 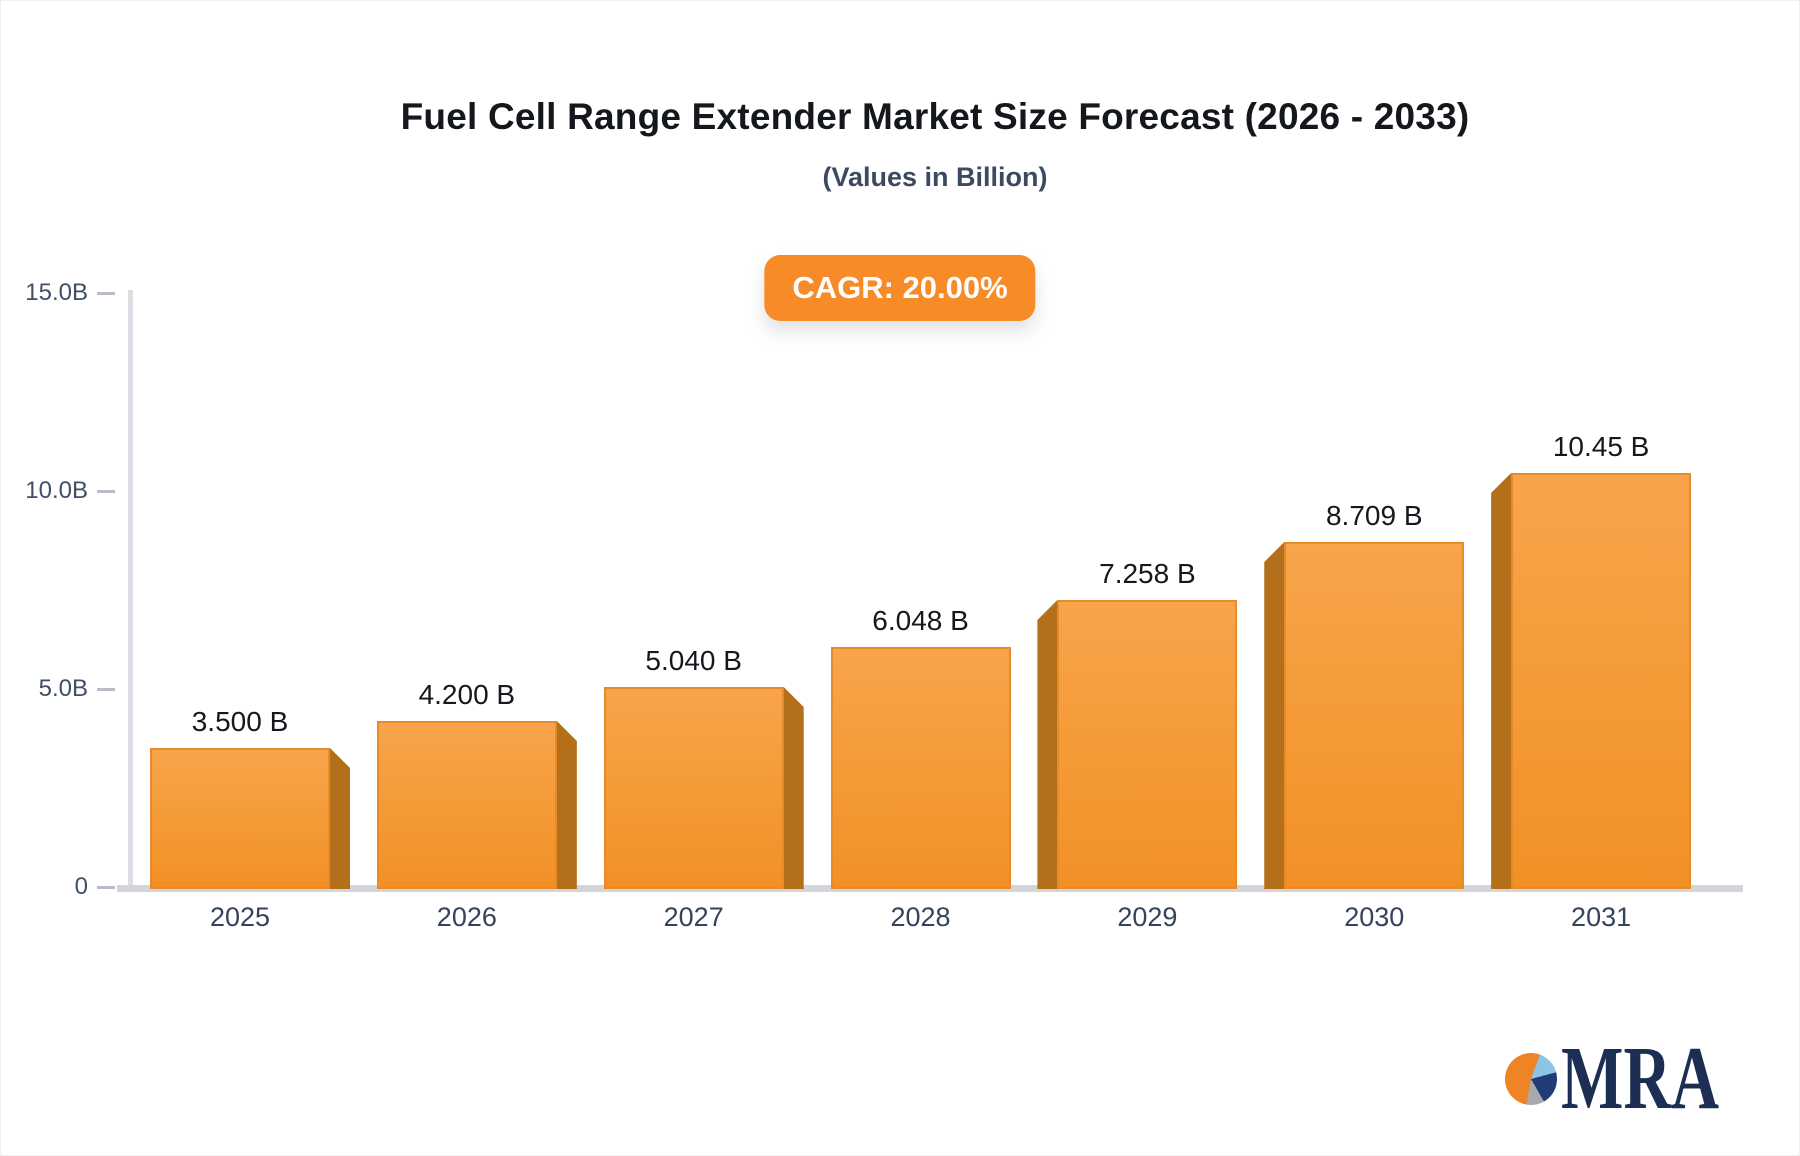 I want to click on bar-2026, so click(x=466, y=805).